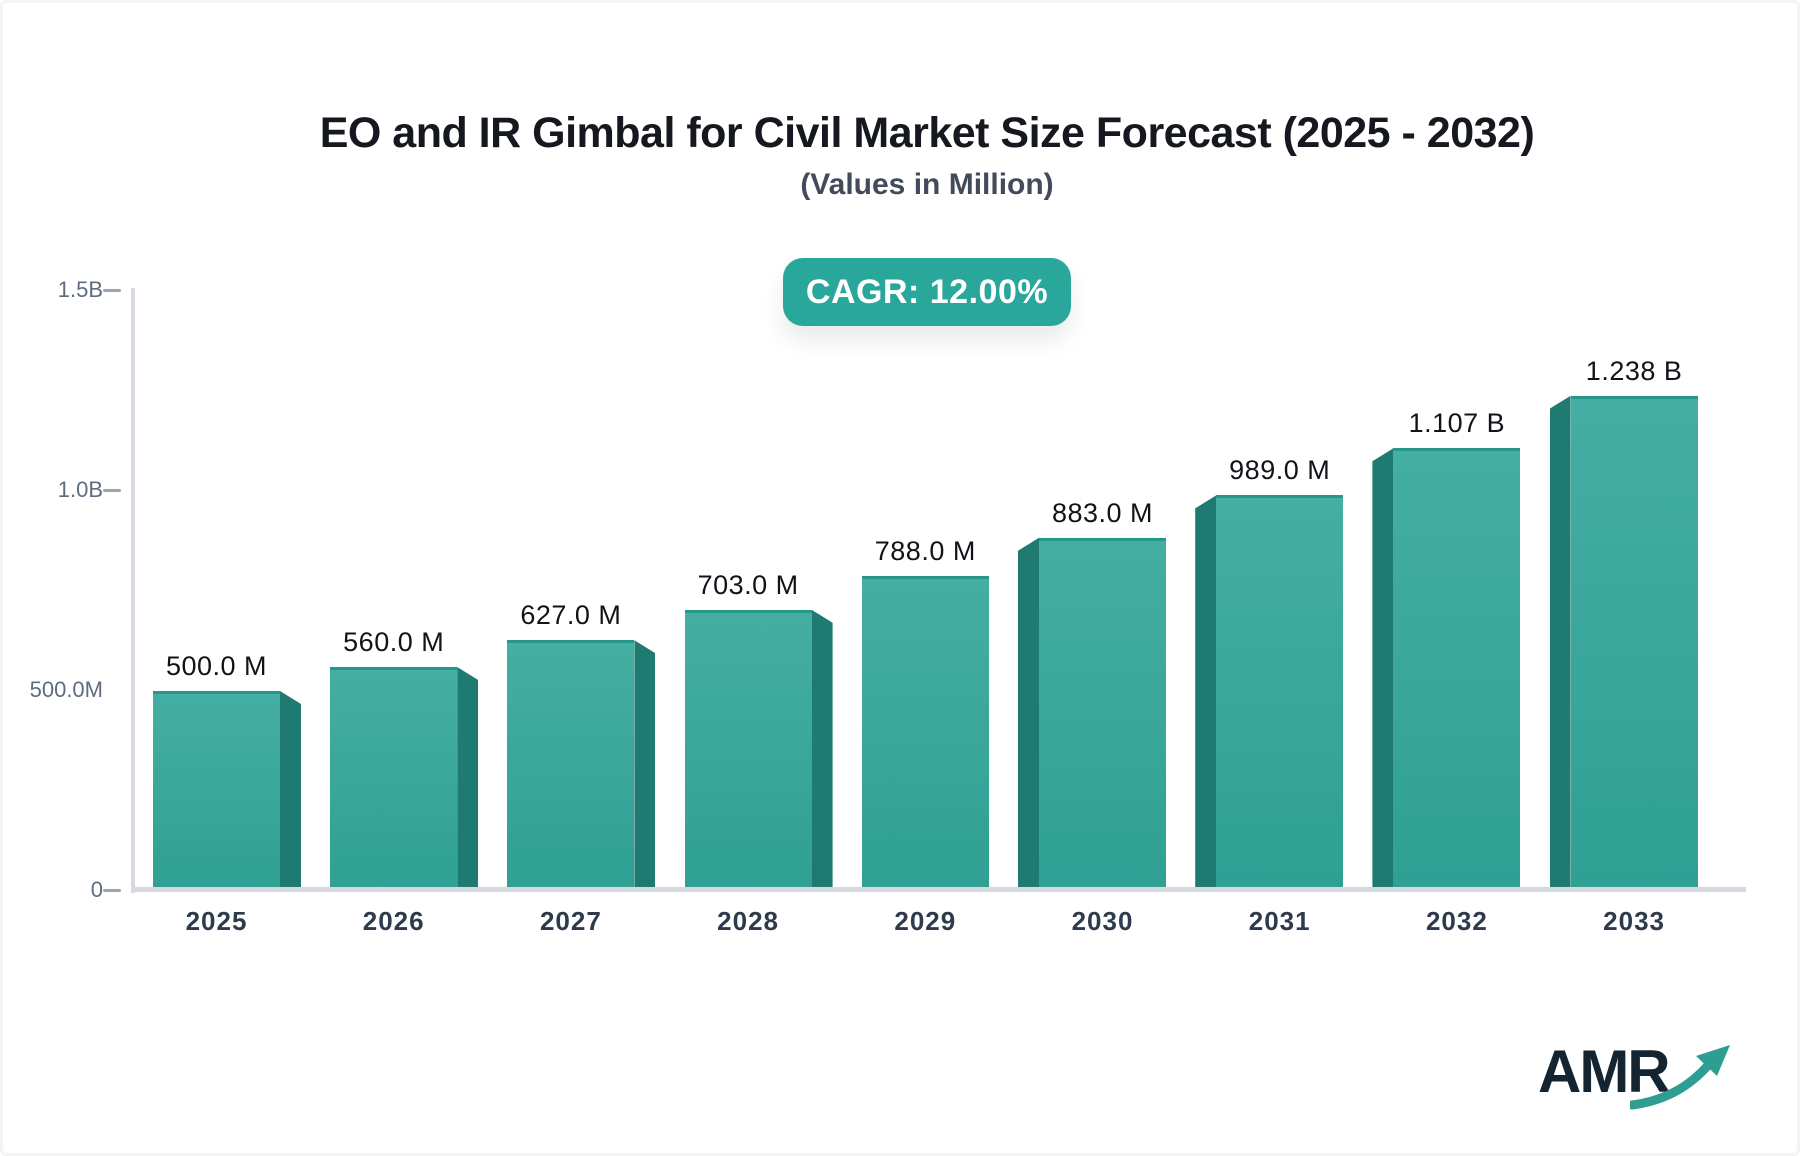  Describe the element at coordinates (1457, 669) in the screenshot. I see `bar-2032` at that location.